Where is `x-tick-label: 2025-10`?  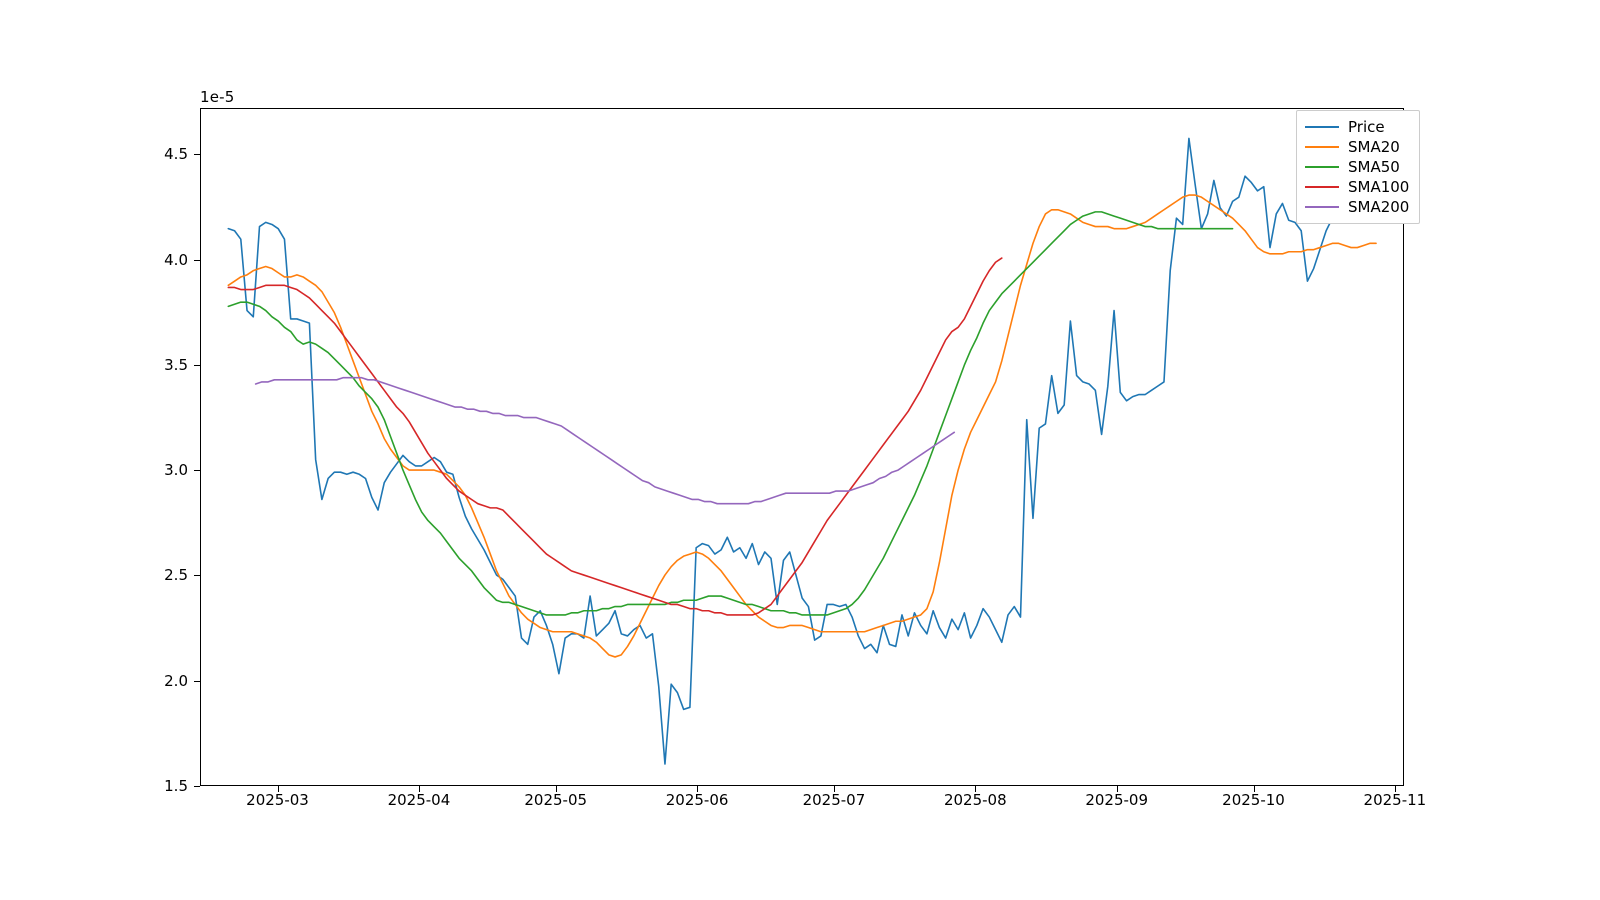 x-tick-label: 2025-10 is located at coordinates (1253, 800).